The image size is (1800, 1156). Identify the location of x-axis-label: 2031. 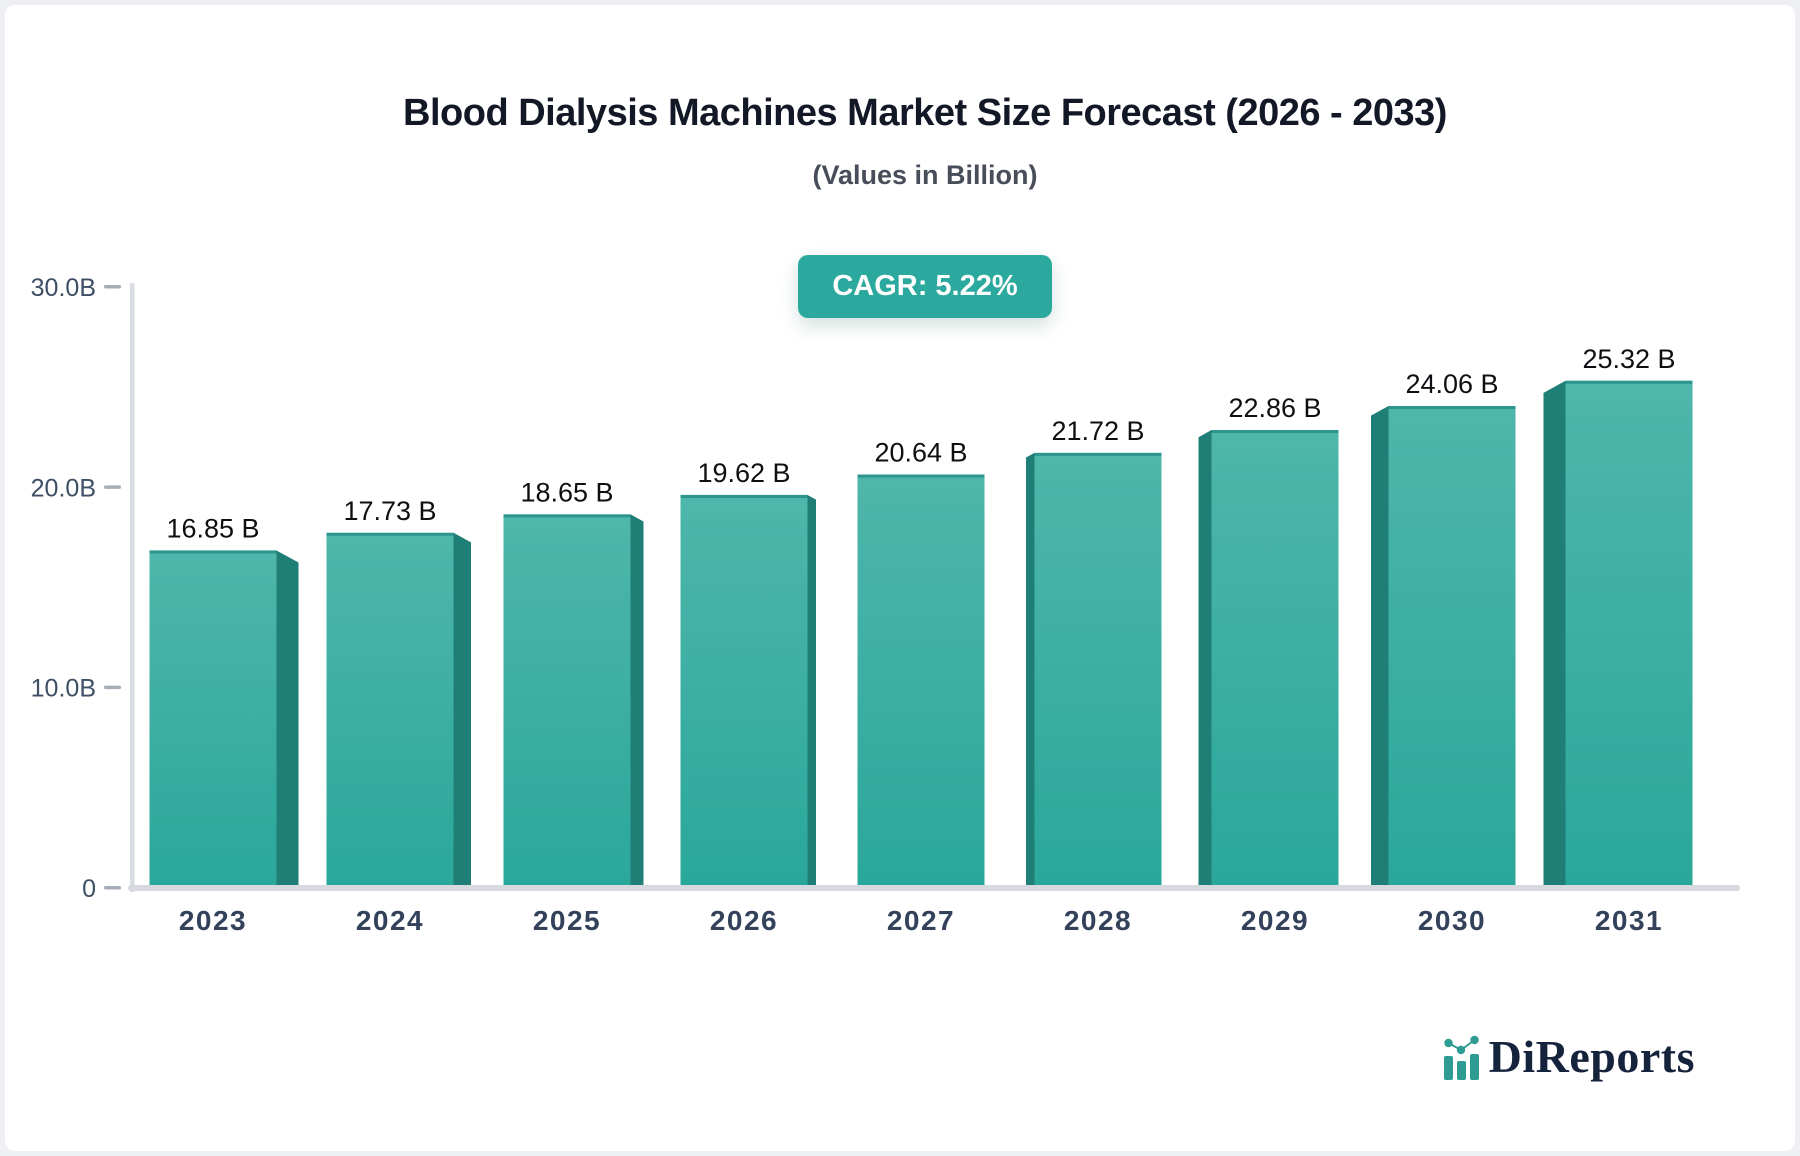
(1629, 920).